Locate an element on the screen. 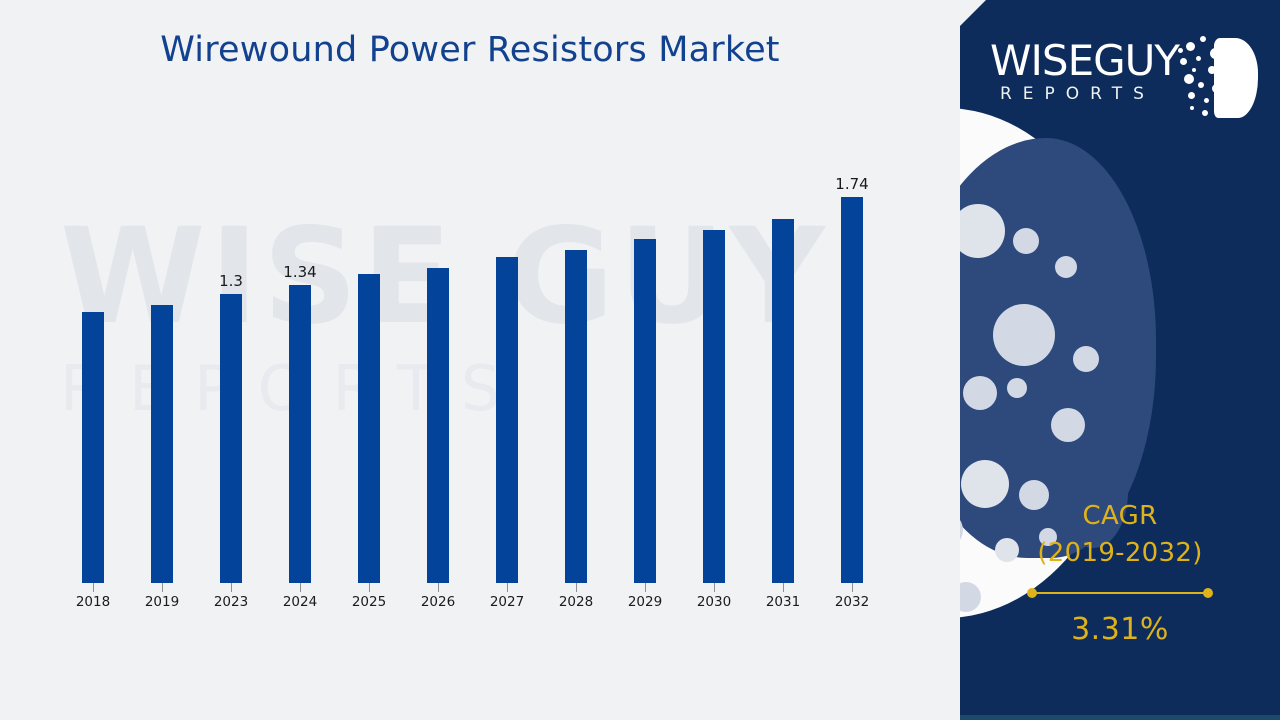 Image resolution: width=1280 pixels, height=720 pixels. x-axis-tick-label: 2025 is located at coordinates (369, 602).